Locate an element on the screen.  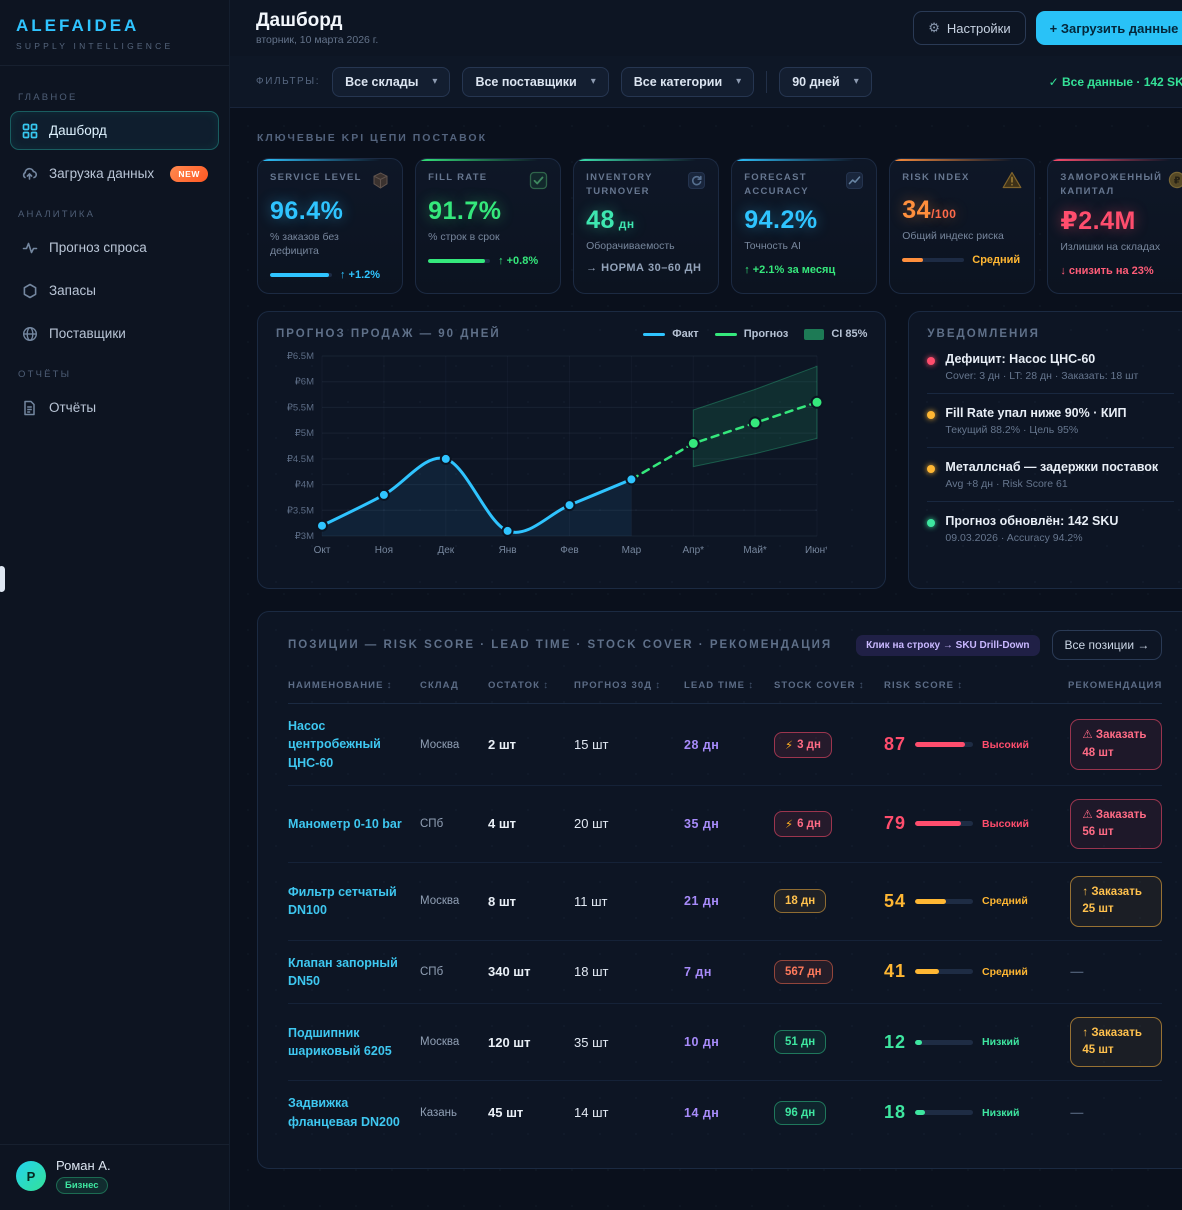
brand-tagline: SUPPLY INTELLIGENCE is located at coordinates (95, 46).